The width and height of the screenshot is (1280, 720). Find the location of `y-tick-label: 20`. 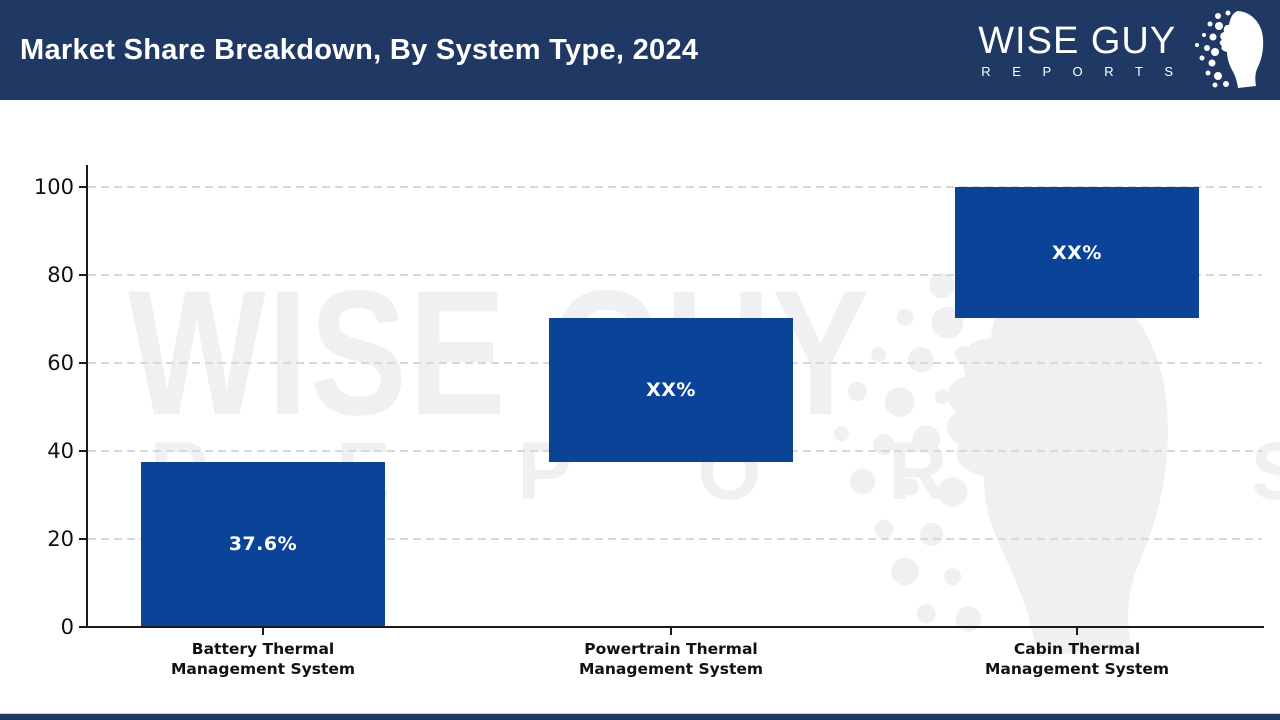

y-tick-label: 20 is located at coordinates (60, 539).